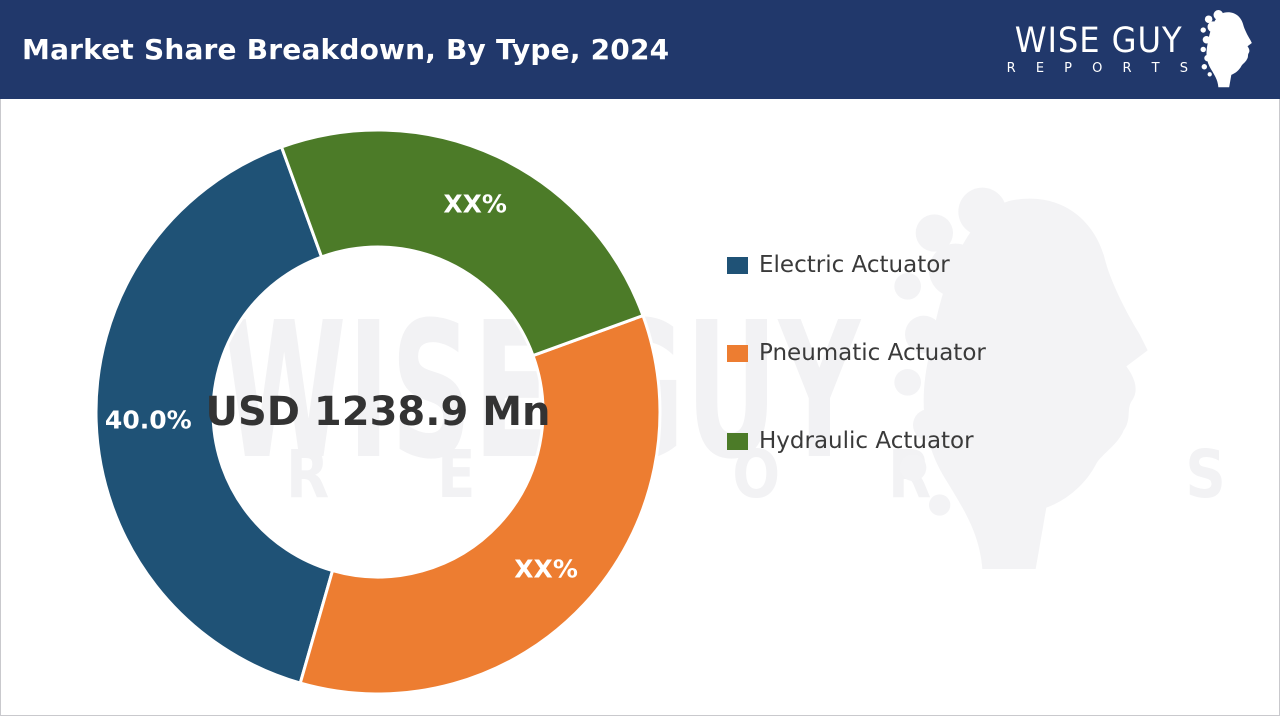  I want to click on wiseguy-logo: WISE GUY R E P O R T S, so click(1127, 50).